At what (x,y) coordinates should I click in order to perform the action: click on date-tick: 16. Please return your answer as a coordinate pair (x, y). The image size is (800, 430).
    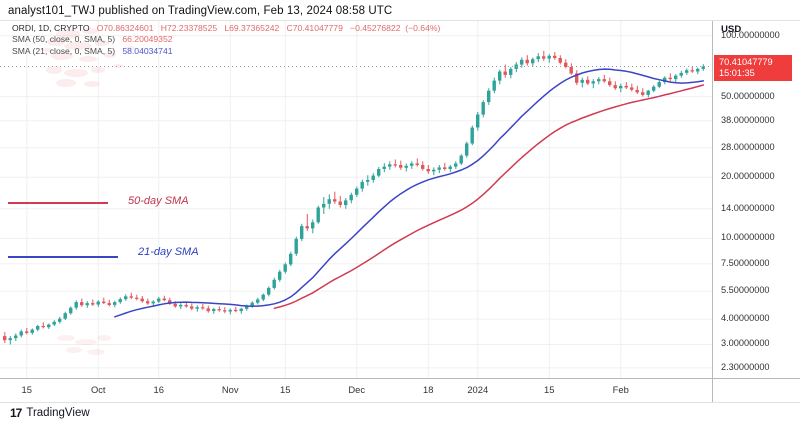
    Looking at the image, I should click on (158, 389).